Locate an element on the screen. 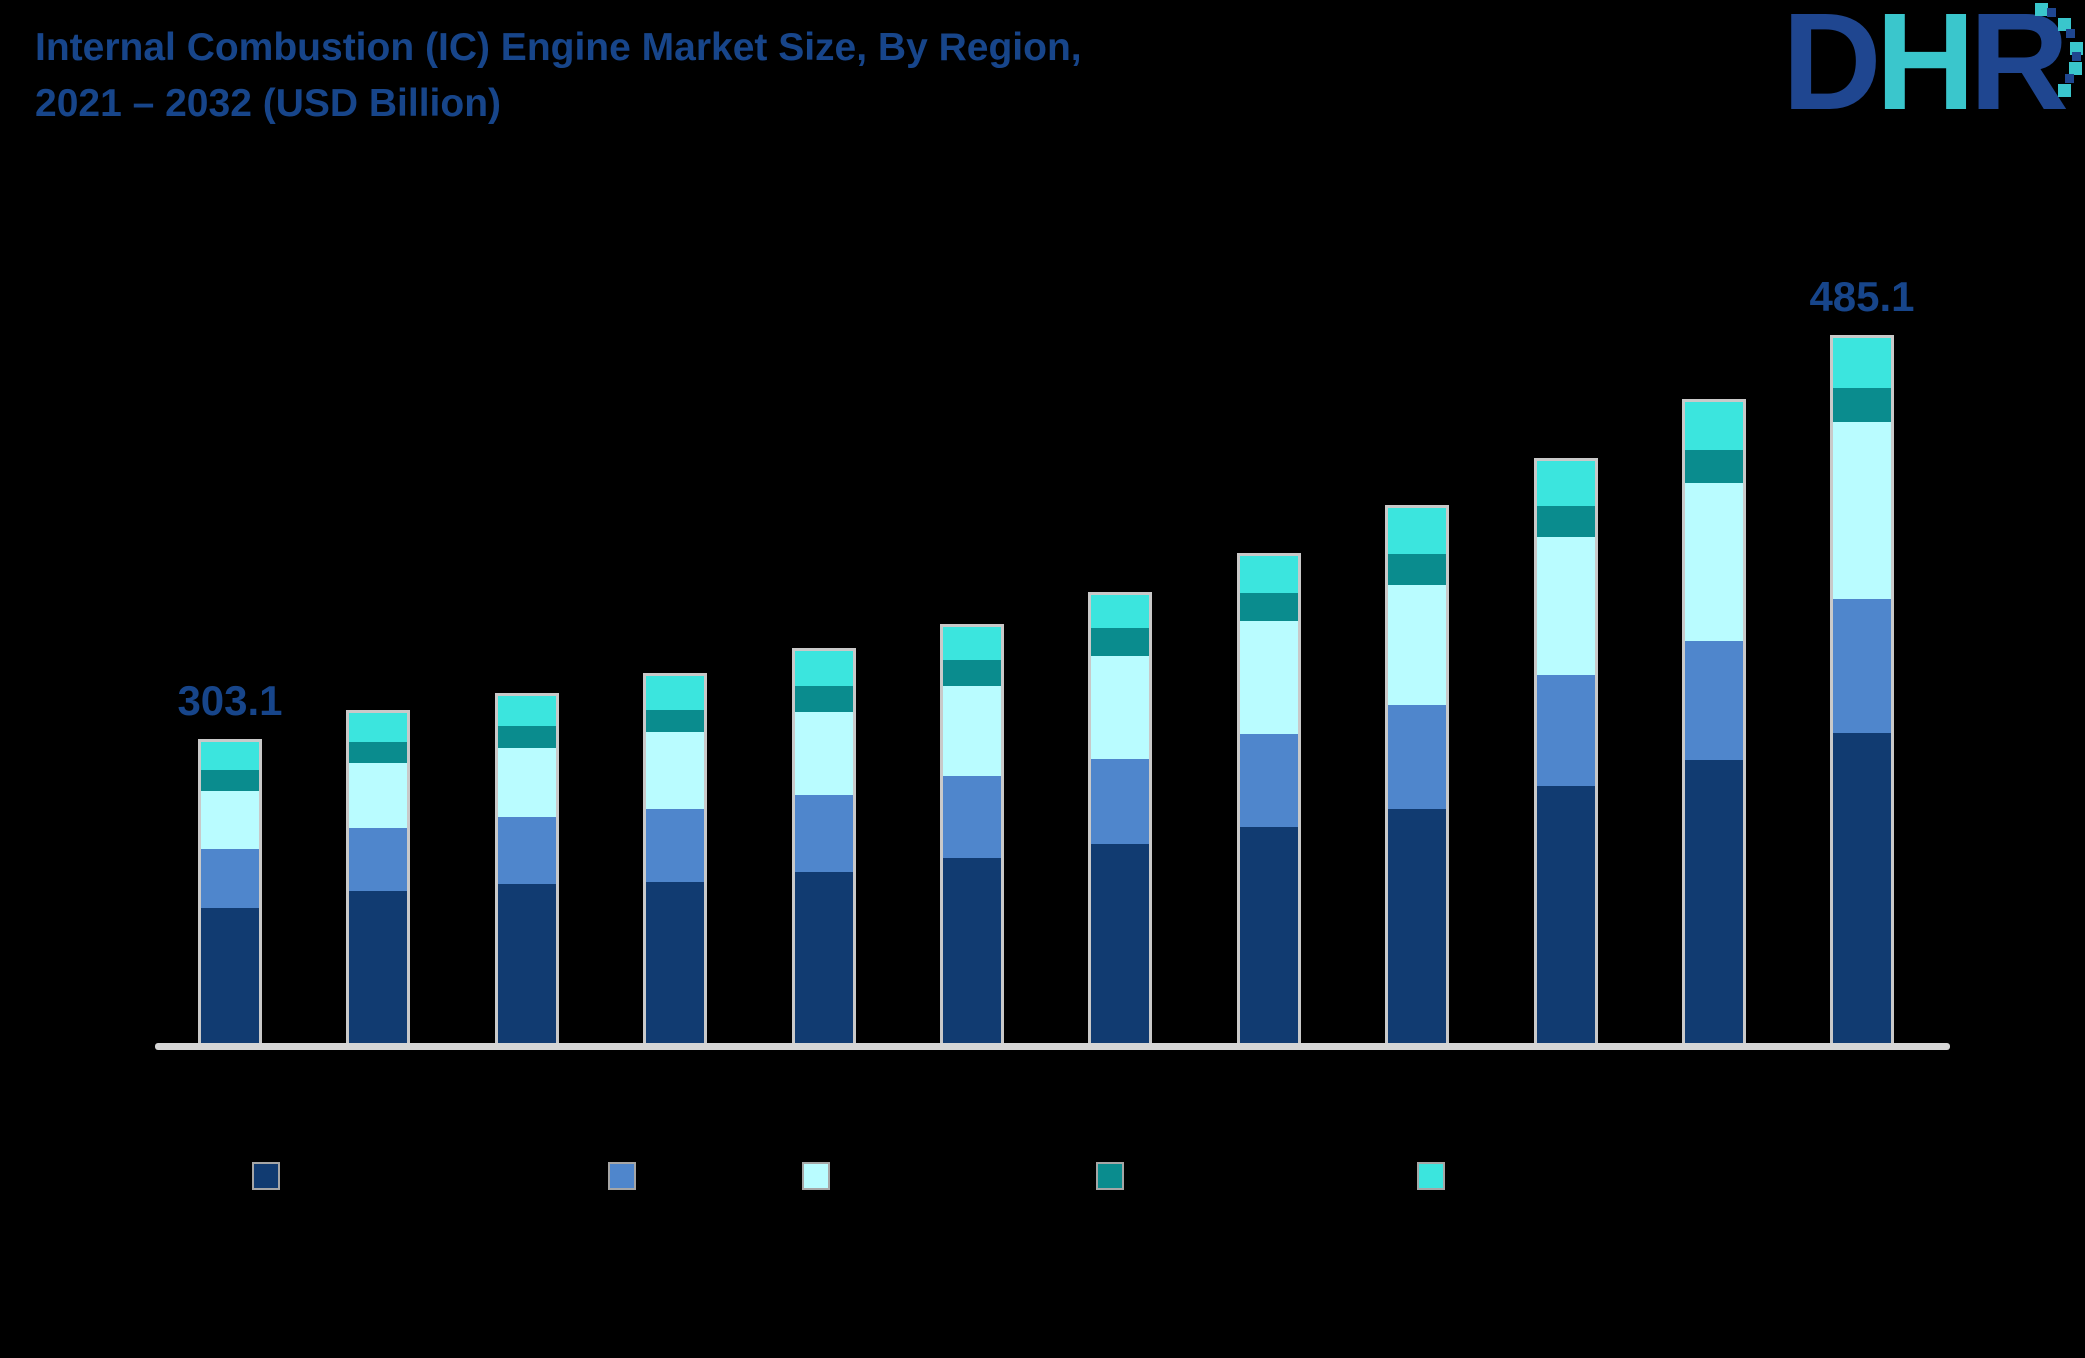 The width and height of the screenshot is (2085, 1358). stacked-bar-2030 is located at coordinates (1566, 751).